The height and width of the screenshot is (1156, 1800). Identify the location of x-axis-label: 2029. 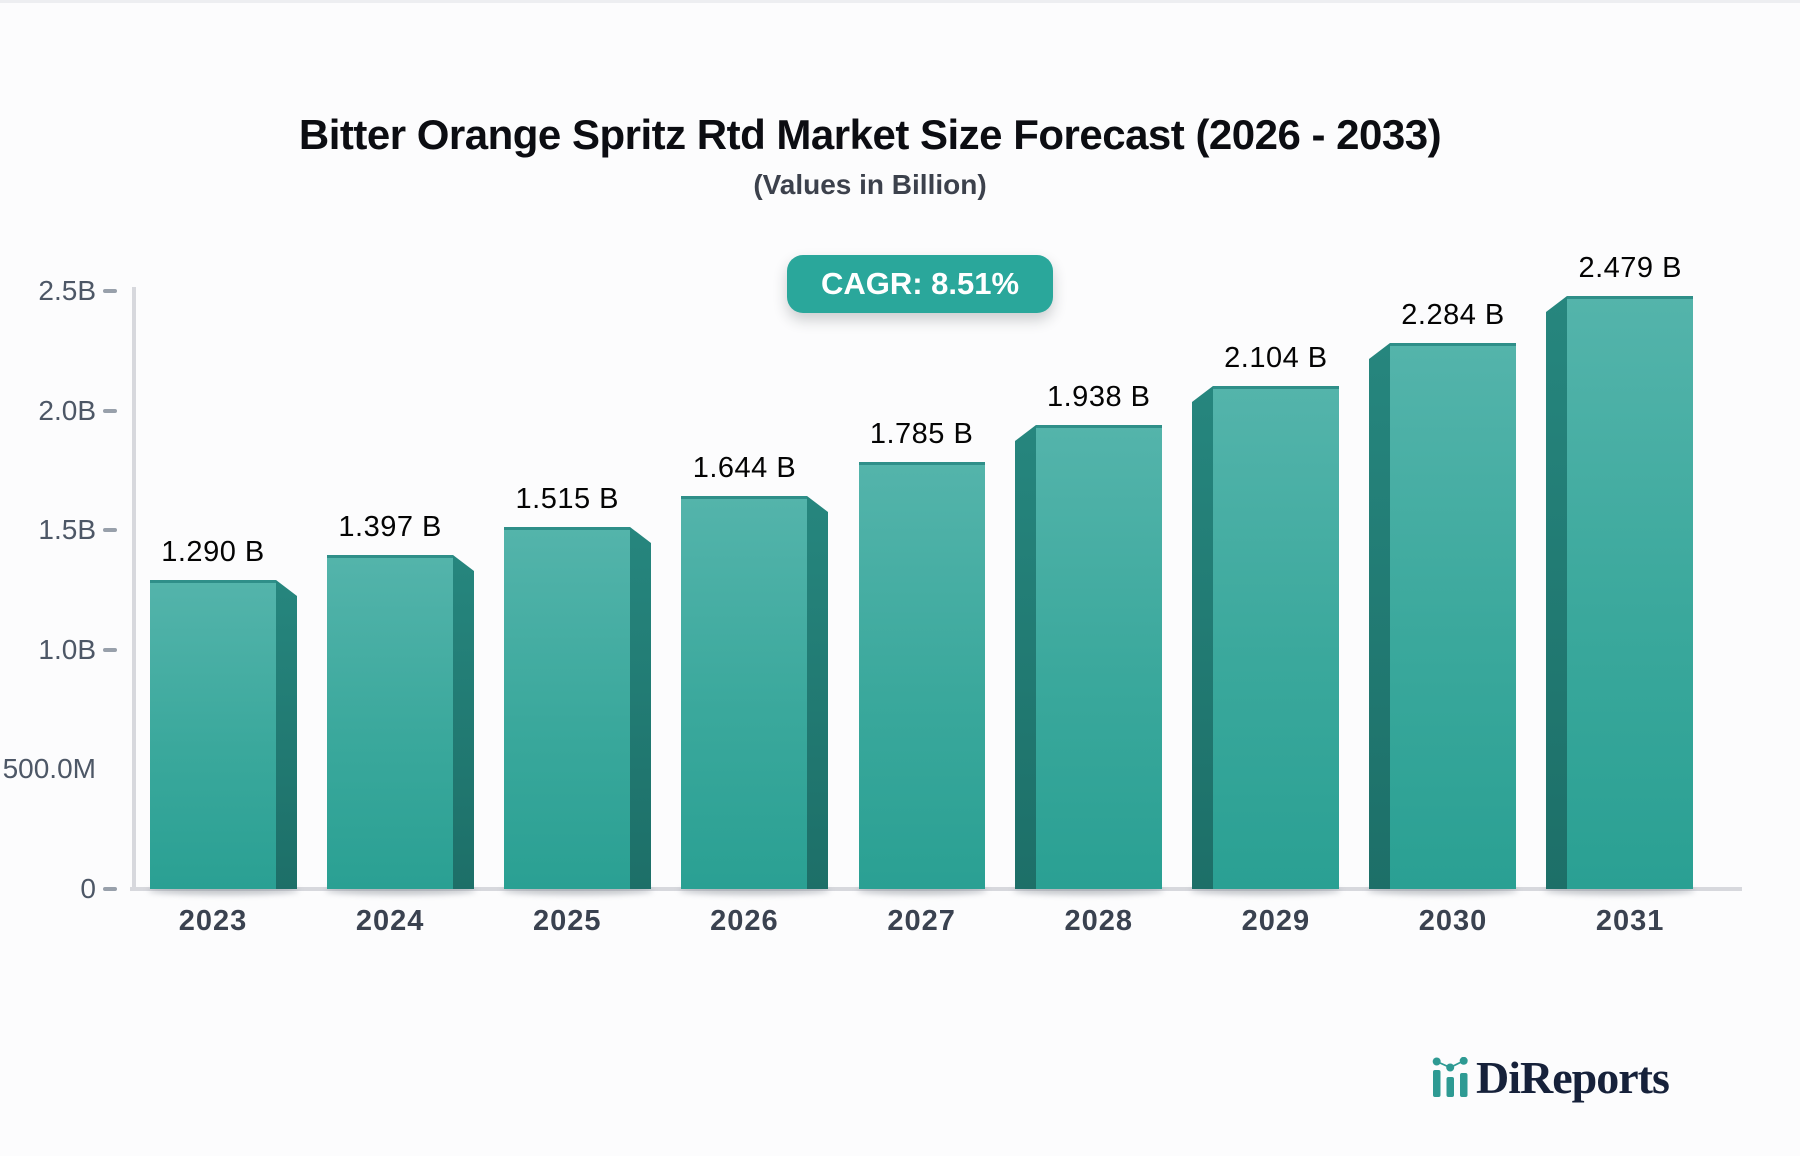
(1276, 921).